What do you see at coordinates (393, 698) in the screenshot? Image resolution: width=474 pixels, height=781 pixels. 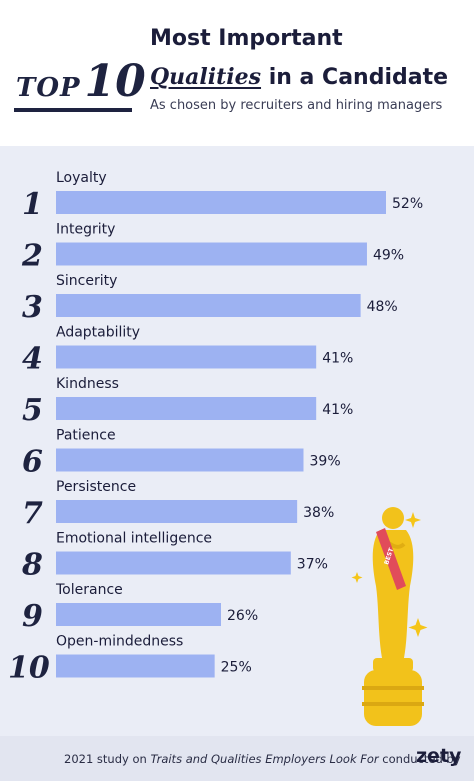 I see `trophy-base` at bounding box center [393, 698].